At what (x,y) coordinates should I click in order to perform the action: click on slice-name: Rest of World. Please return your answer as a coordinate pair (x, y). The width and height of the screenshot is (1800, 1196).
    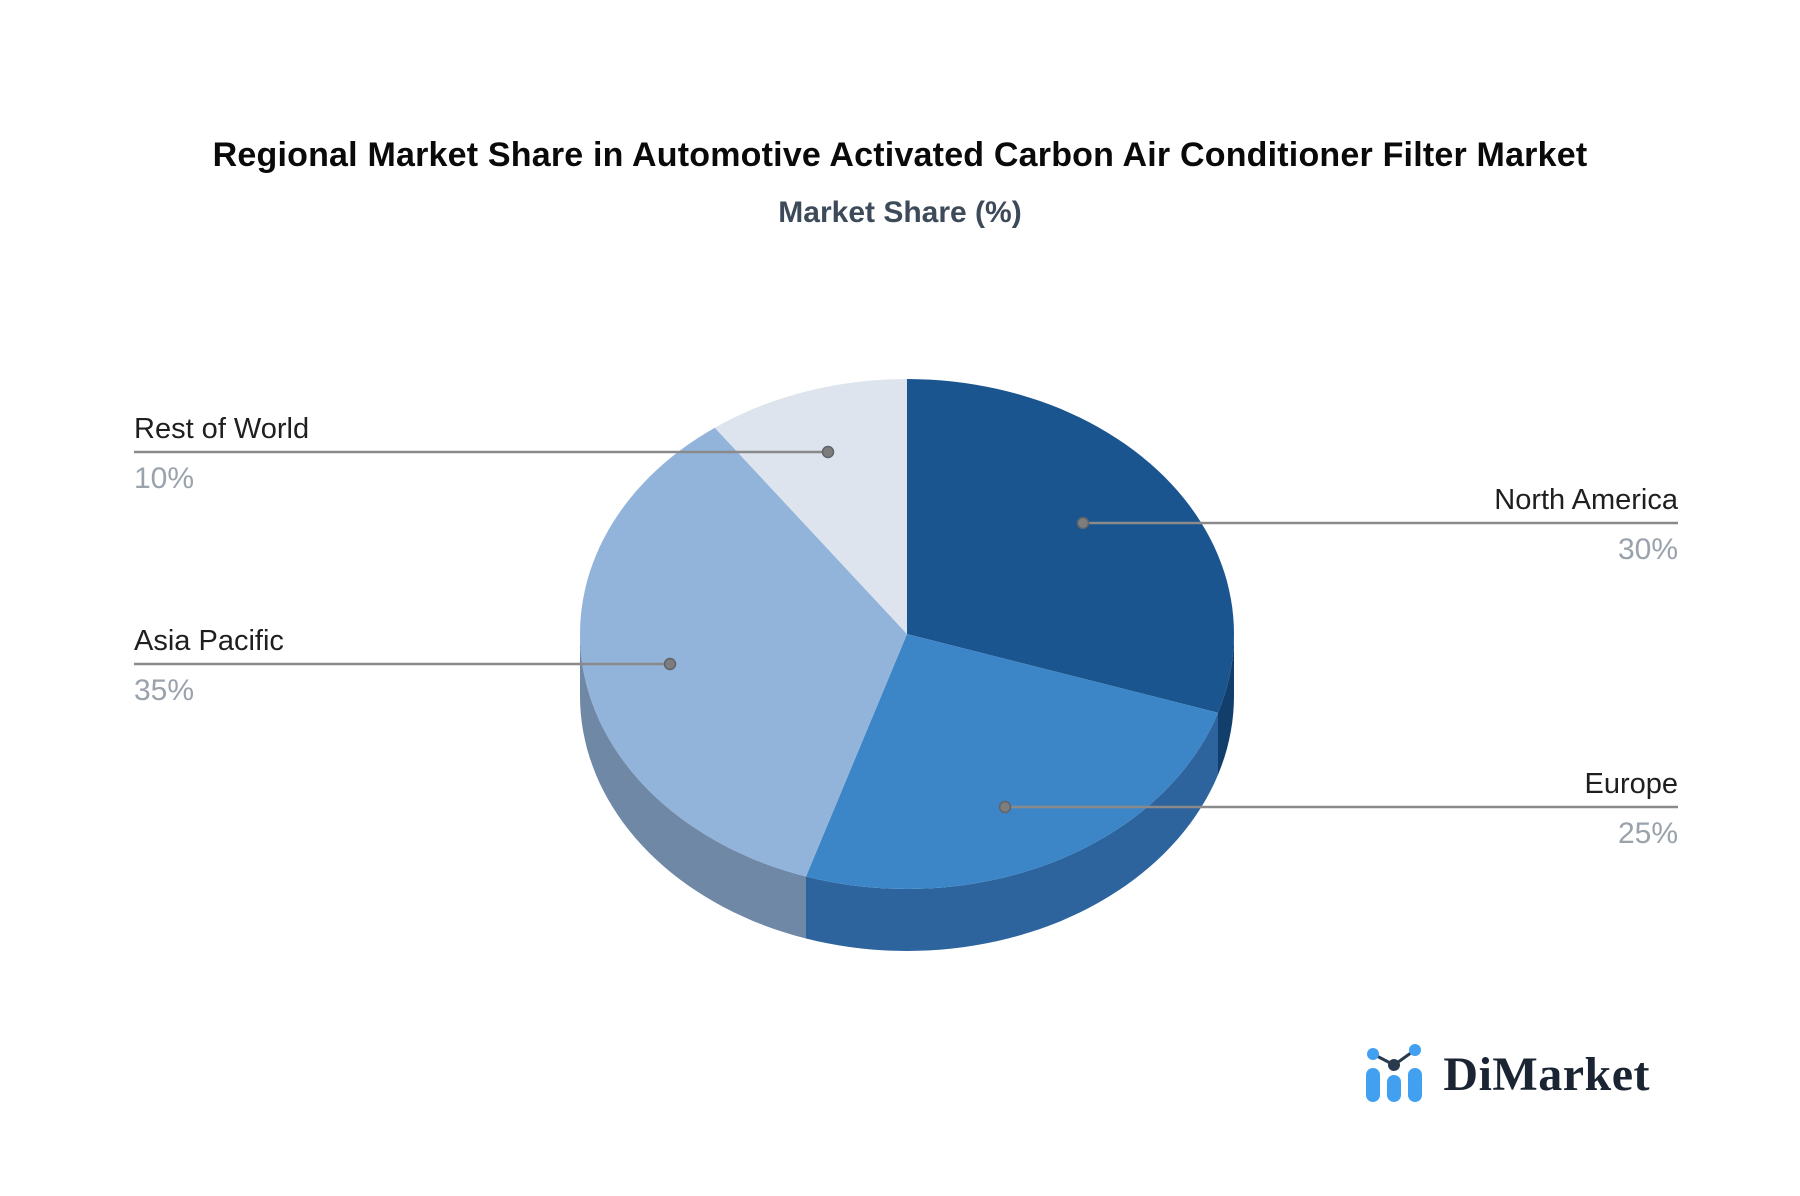
    Looking at the image, I should click on (222, 429).